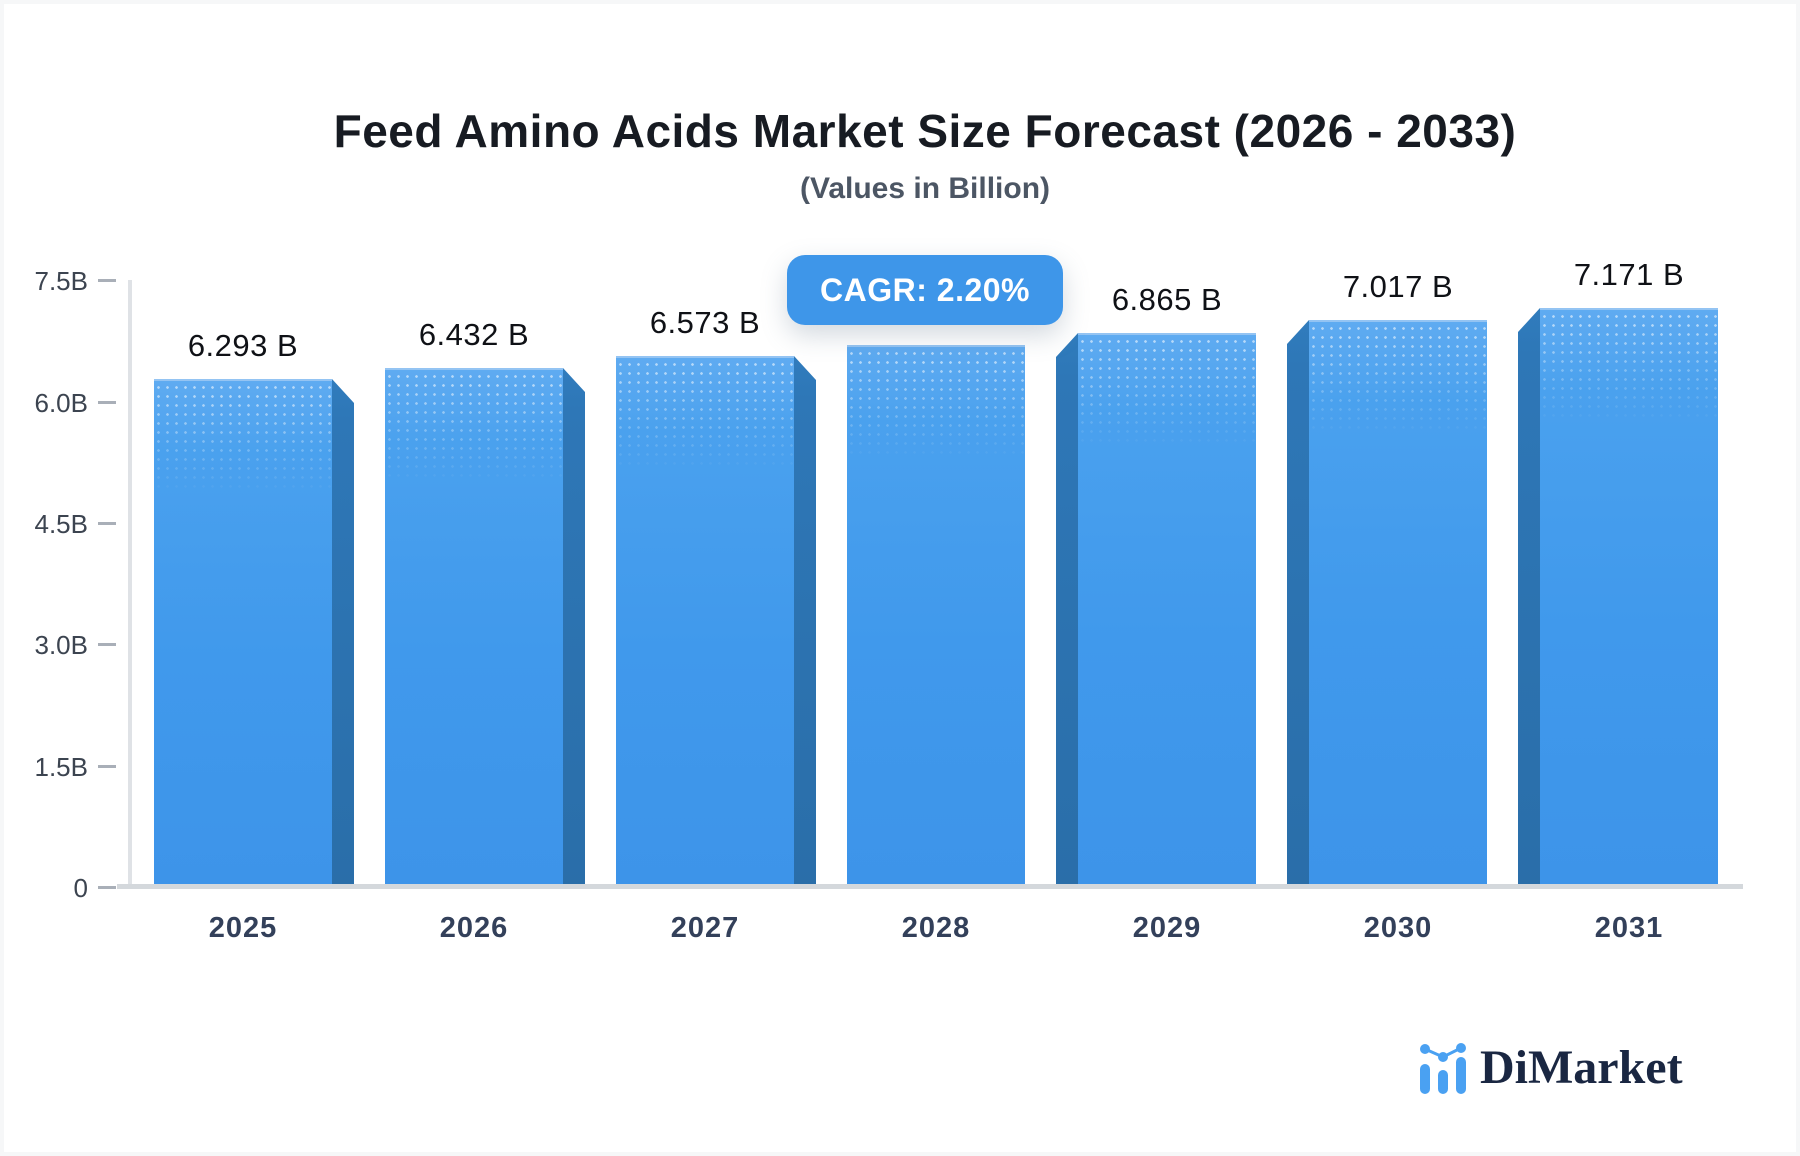 Image resolution: width=1800 pixels, height=1156 pixels. I want to click on x-axis-label: 2028, so click(936, 928).